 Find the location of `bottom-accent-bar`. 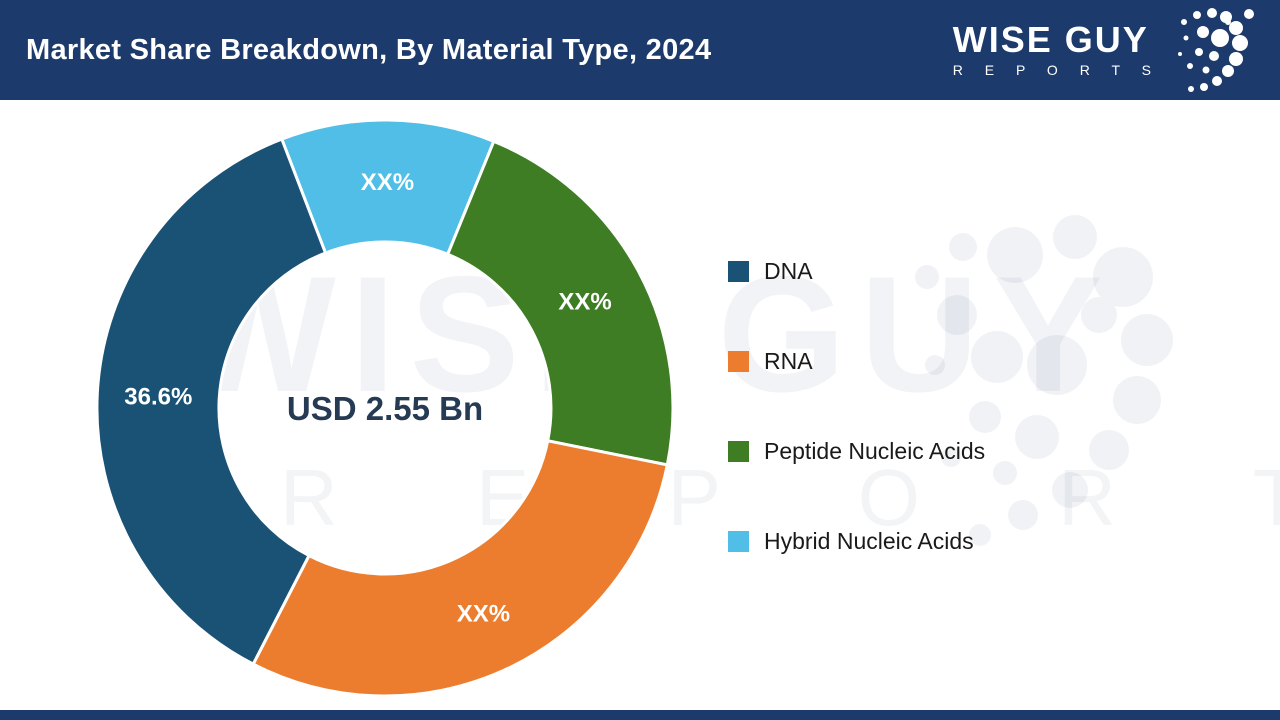

bottom-accent-bar is located at coordinates (640, 715).